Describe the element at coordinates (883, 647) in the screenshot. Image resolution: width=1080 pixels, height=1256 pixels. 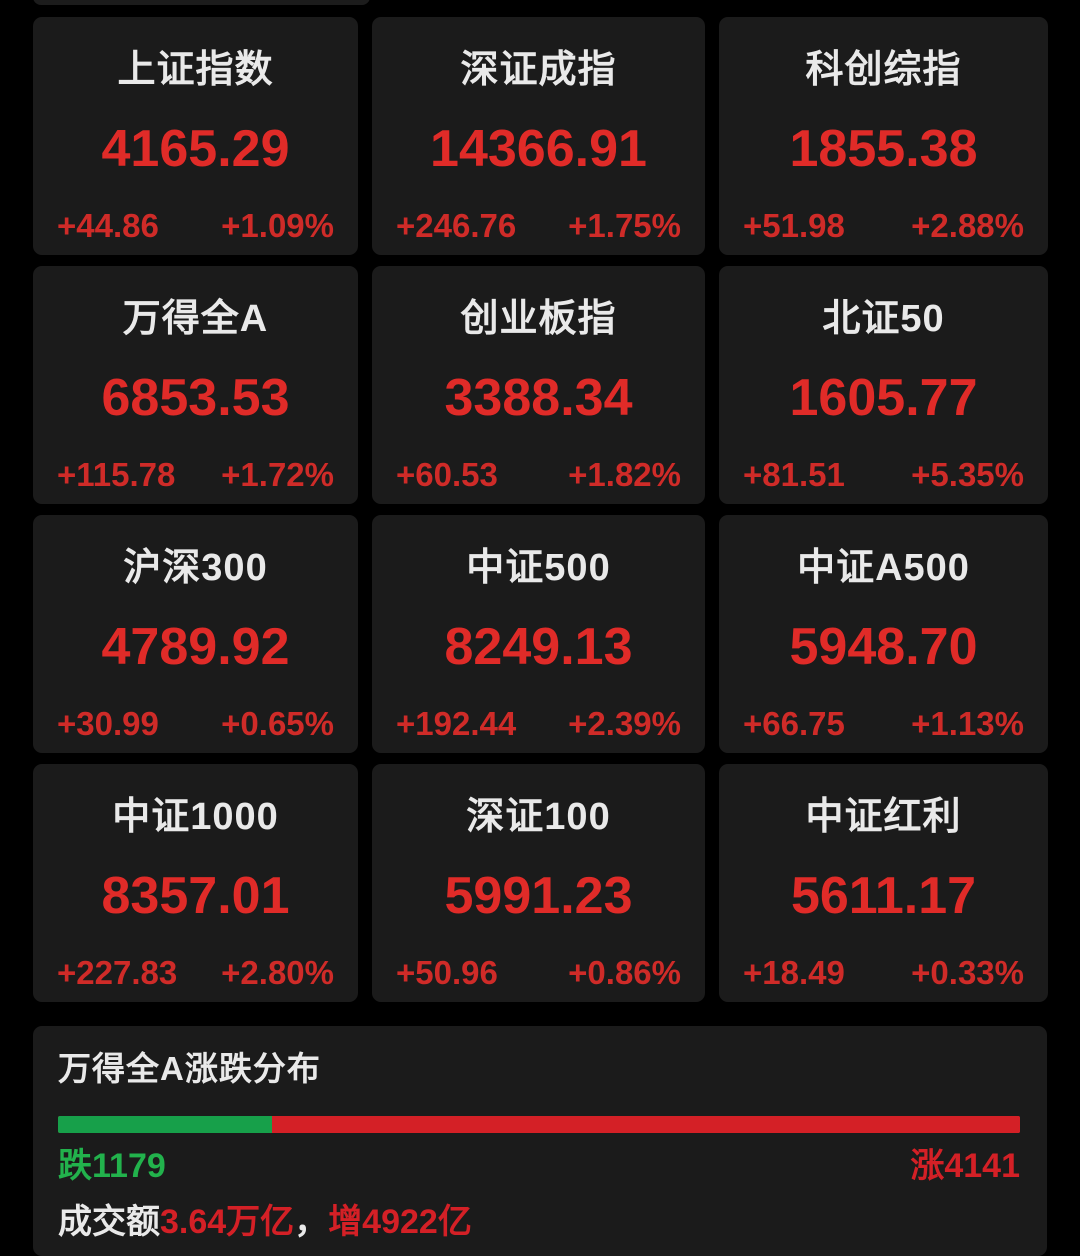
I see `index-value: 5948.70` at that location.